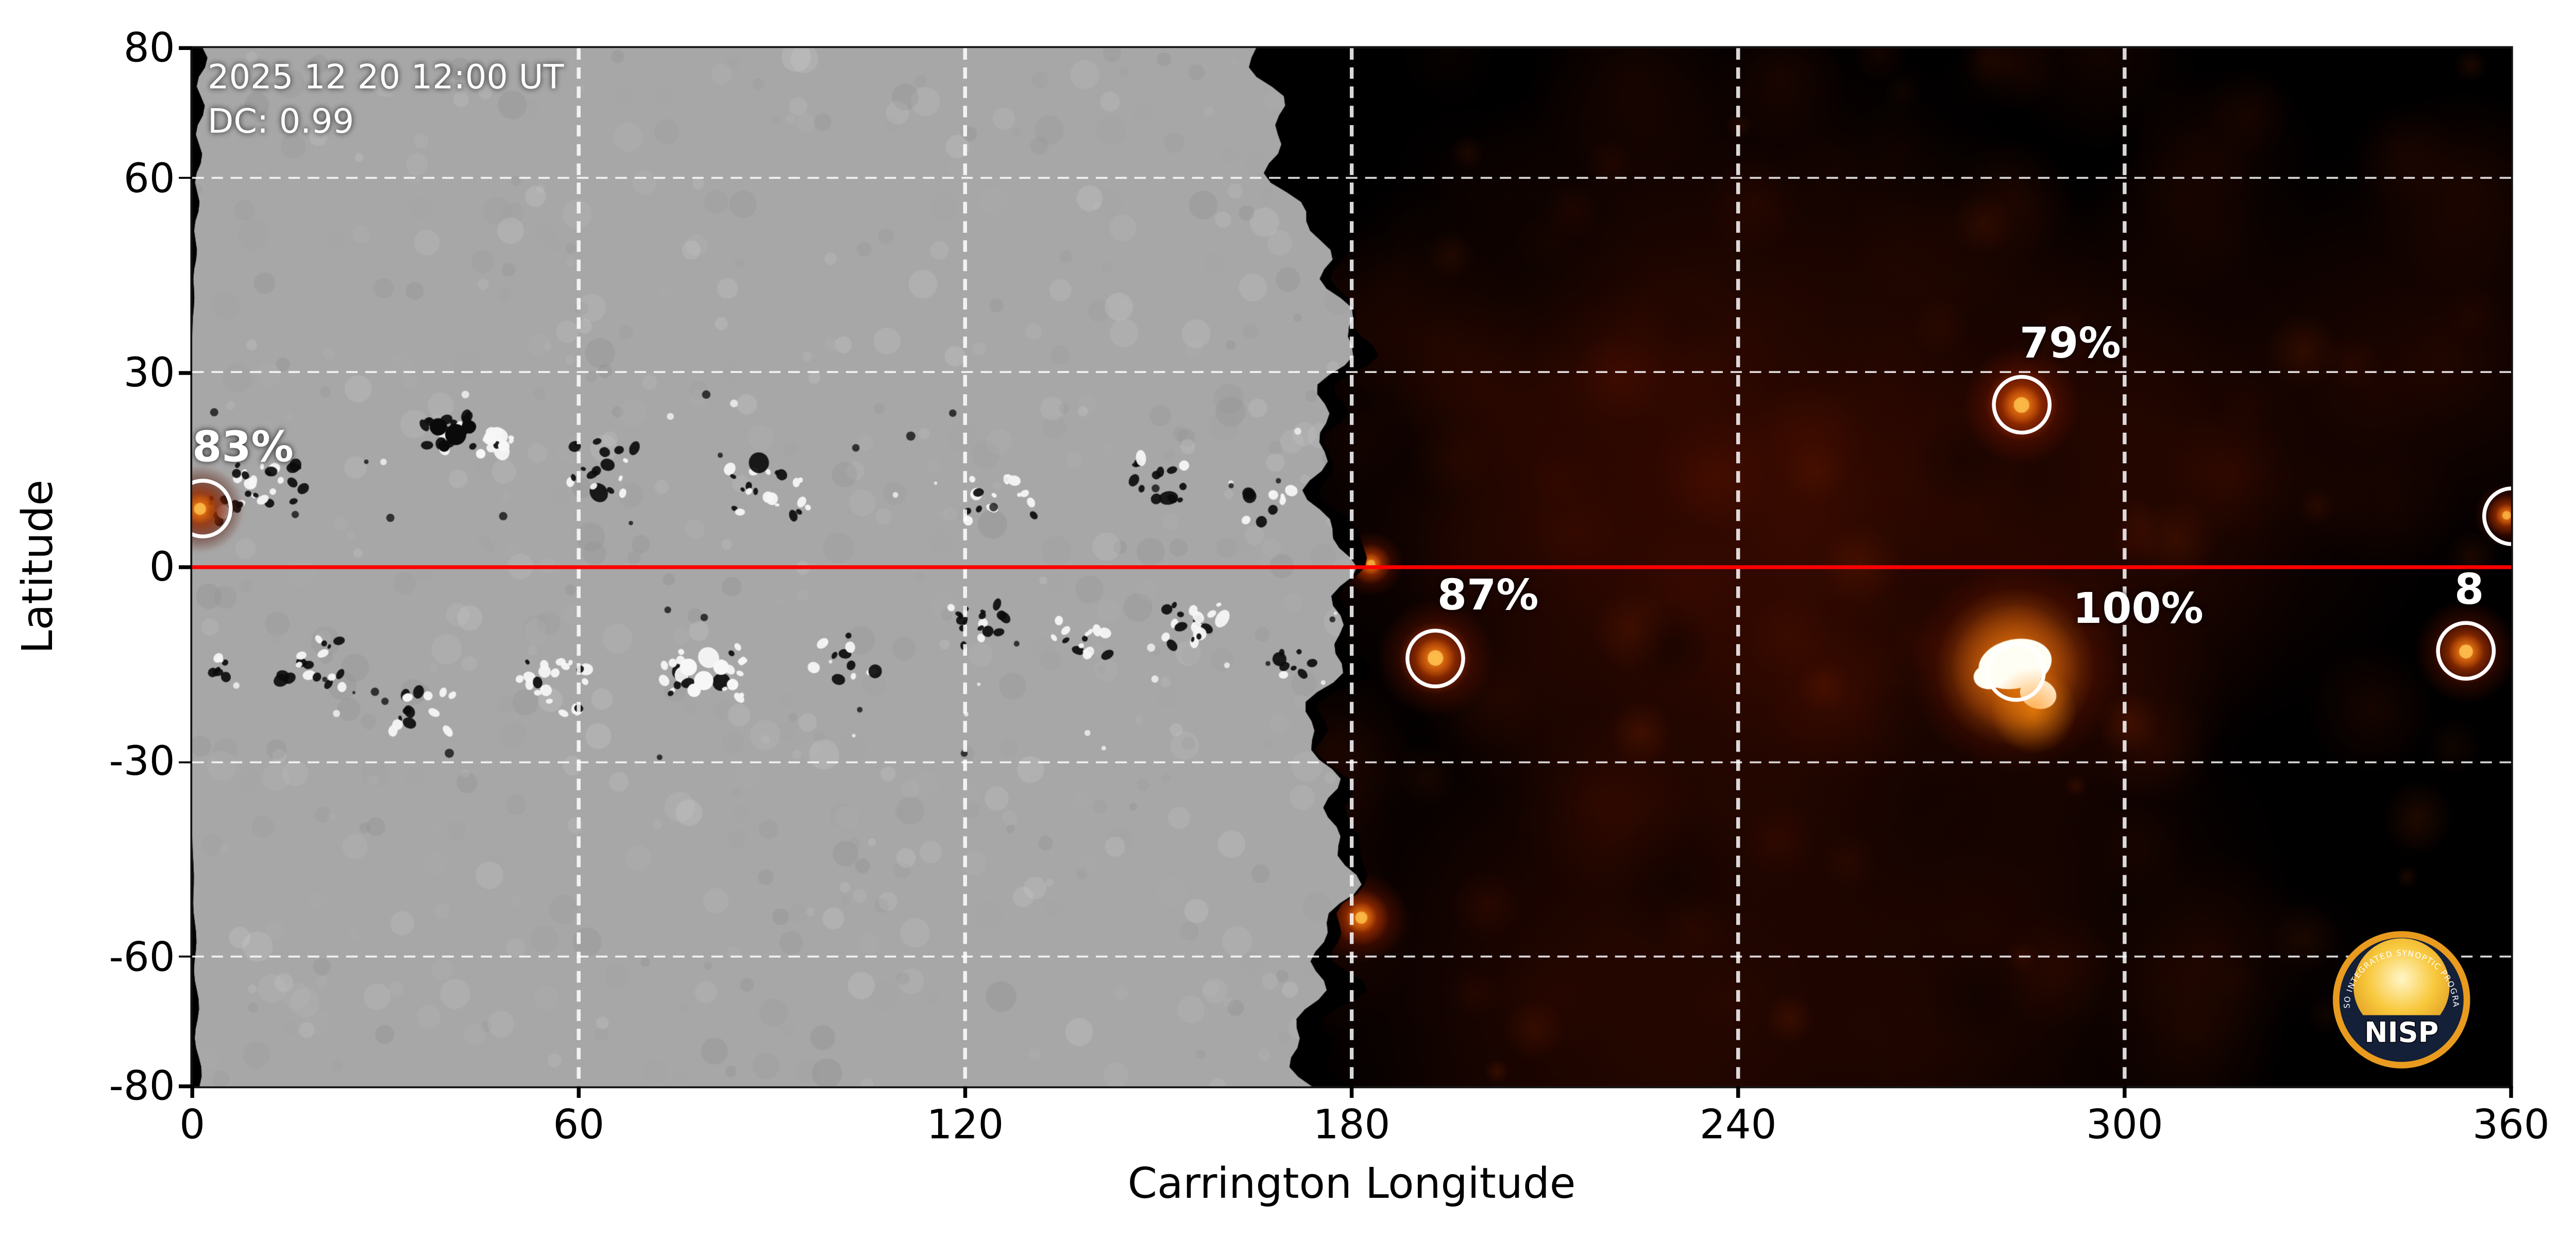  I want to click on x-axis-label: Carrington Longitude, so click(1351, 1185).